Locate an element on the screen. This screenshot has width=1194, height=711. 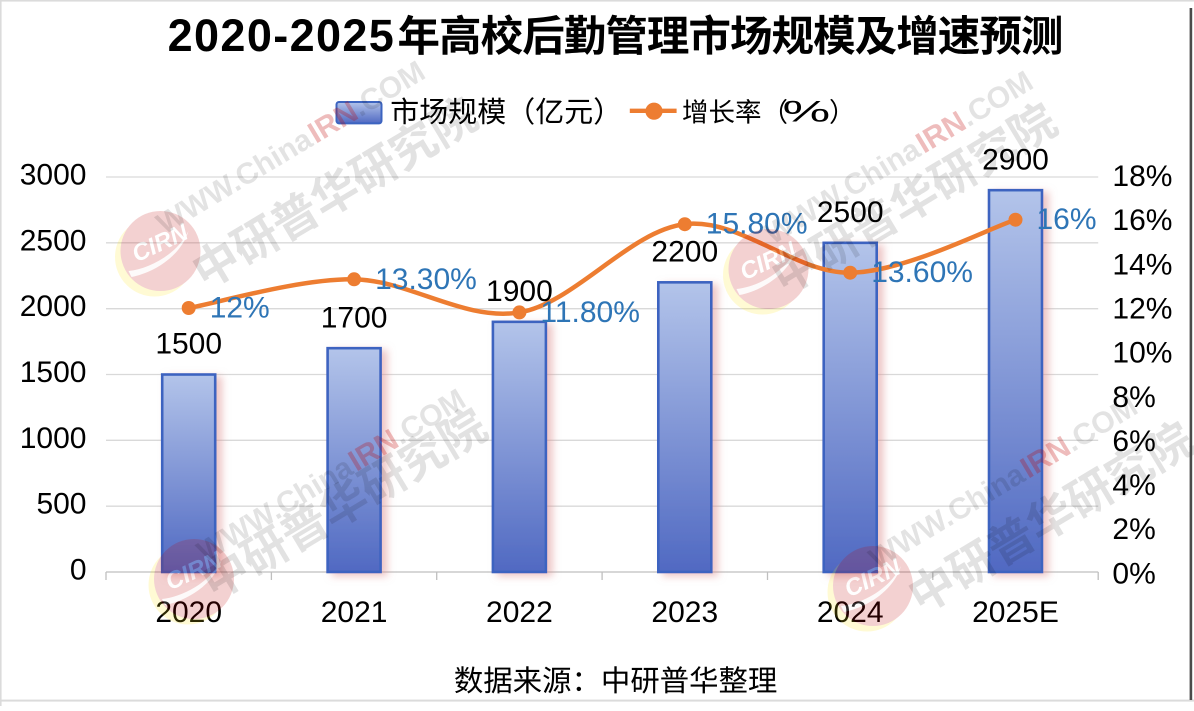
svg-text: 1700 is located at coordinates (354, 317).